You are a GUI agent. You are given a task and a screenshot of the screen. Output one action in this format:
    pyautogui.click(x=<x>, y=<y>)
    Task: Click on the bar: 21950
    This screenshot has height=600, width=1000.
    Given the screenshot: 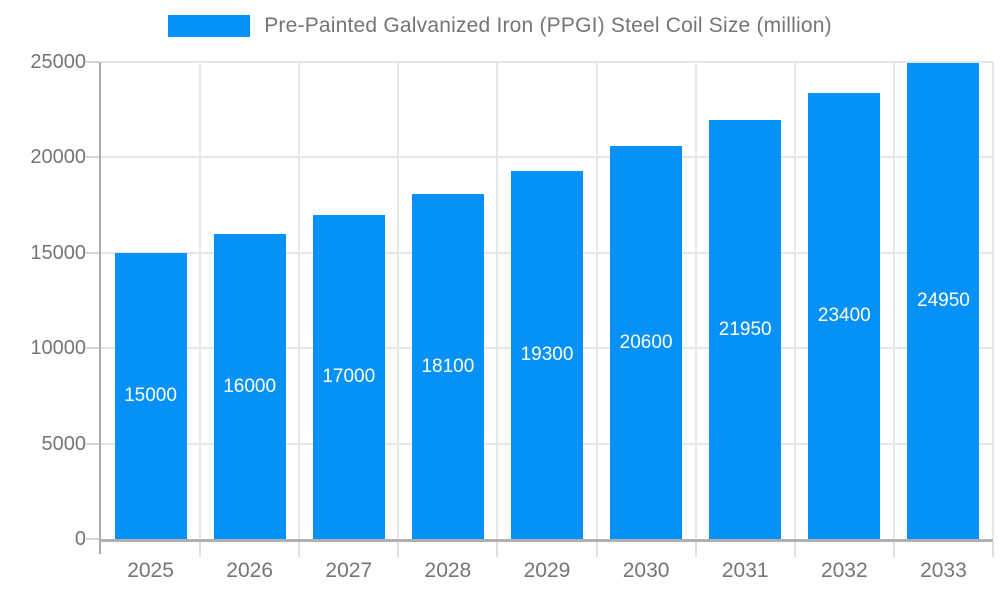 What is the action you would take?
    pyautogui.click(x=745, y=329)
    